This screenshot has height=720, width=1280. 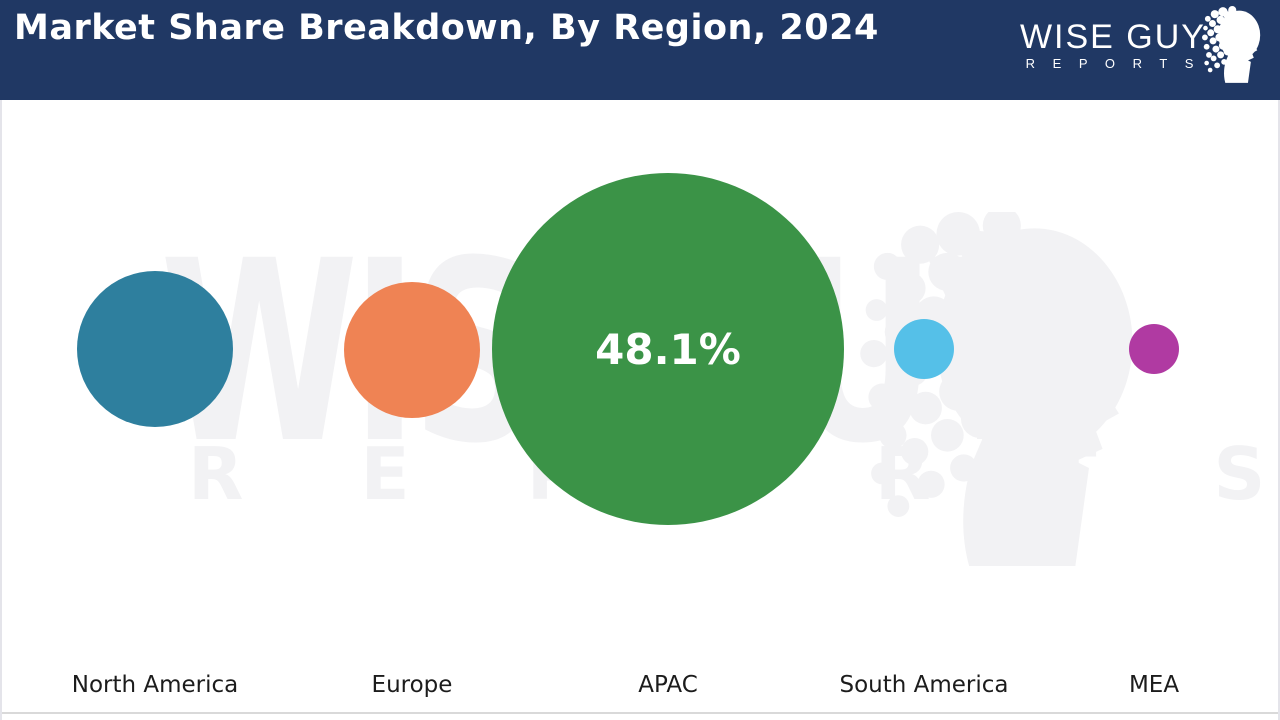 What do you see at coordinates (155, 685) in the screenshot?
I see `category-label-north-america: North America` at bounding box center [155, 685].